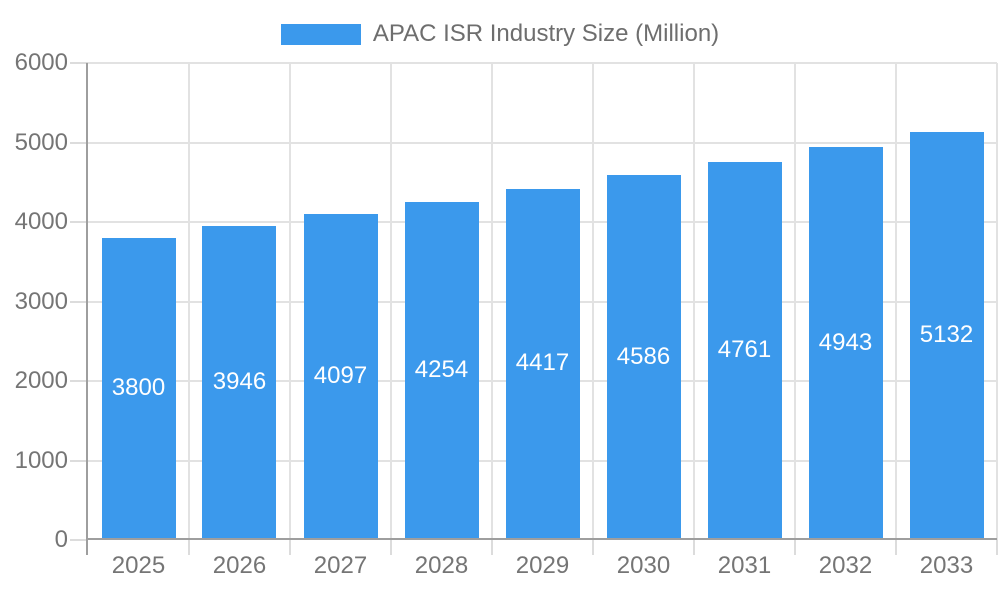  I want to click on bar-value-label: 3800, so click(138, 387).